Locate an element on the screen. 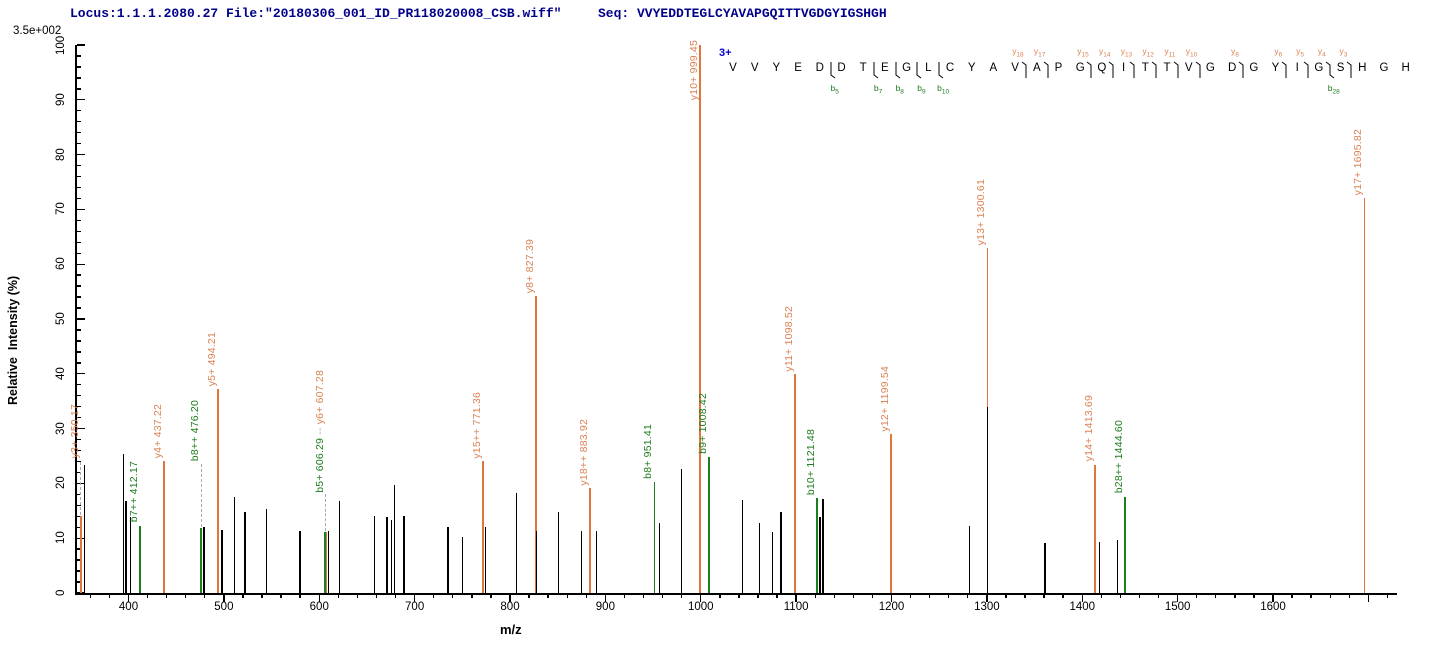  y-ion-marker-label: y4 is located at coordinates (1321, 52).